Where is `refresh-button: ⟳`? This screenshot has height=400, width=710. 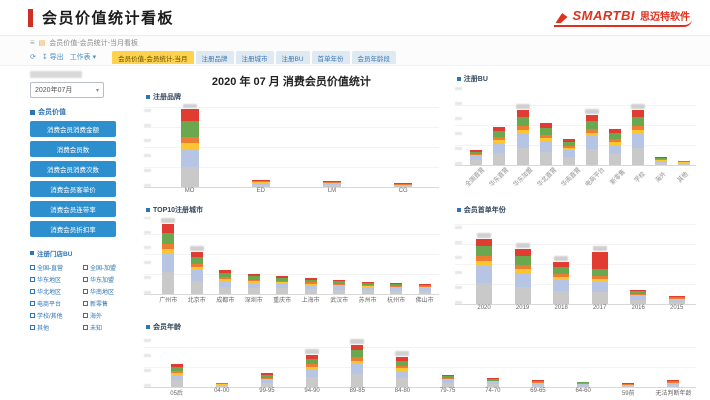
refresh-button: ⟳ is located at coordinates (33, 57).